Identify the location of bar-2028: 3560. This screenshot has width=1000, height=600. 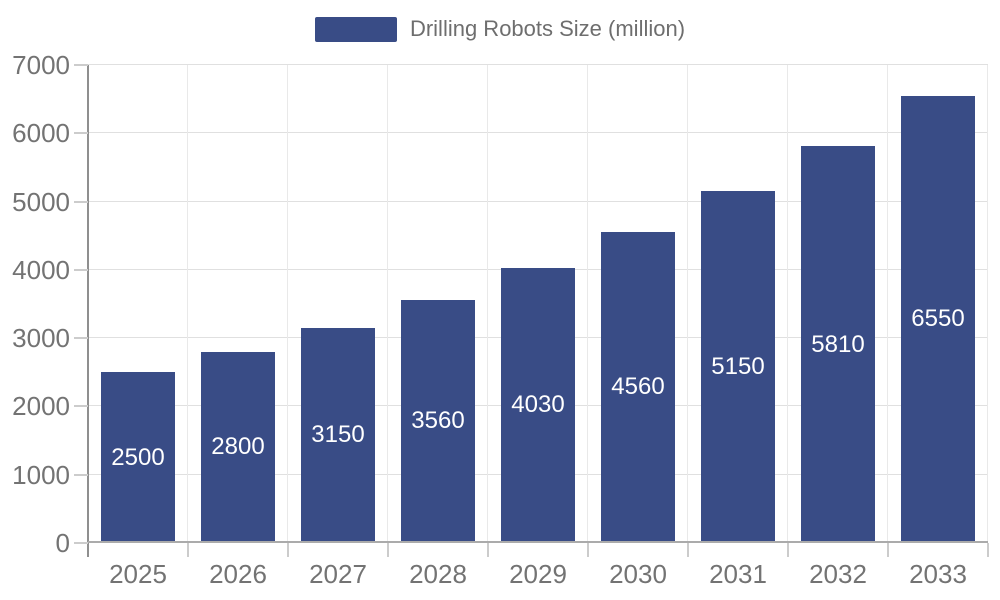
(438, 421).